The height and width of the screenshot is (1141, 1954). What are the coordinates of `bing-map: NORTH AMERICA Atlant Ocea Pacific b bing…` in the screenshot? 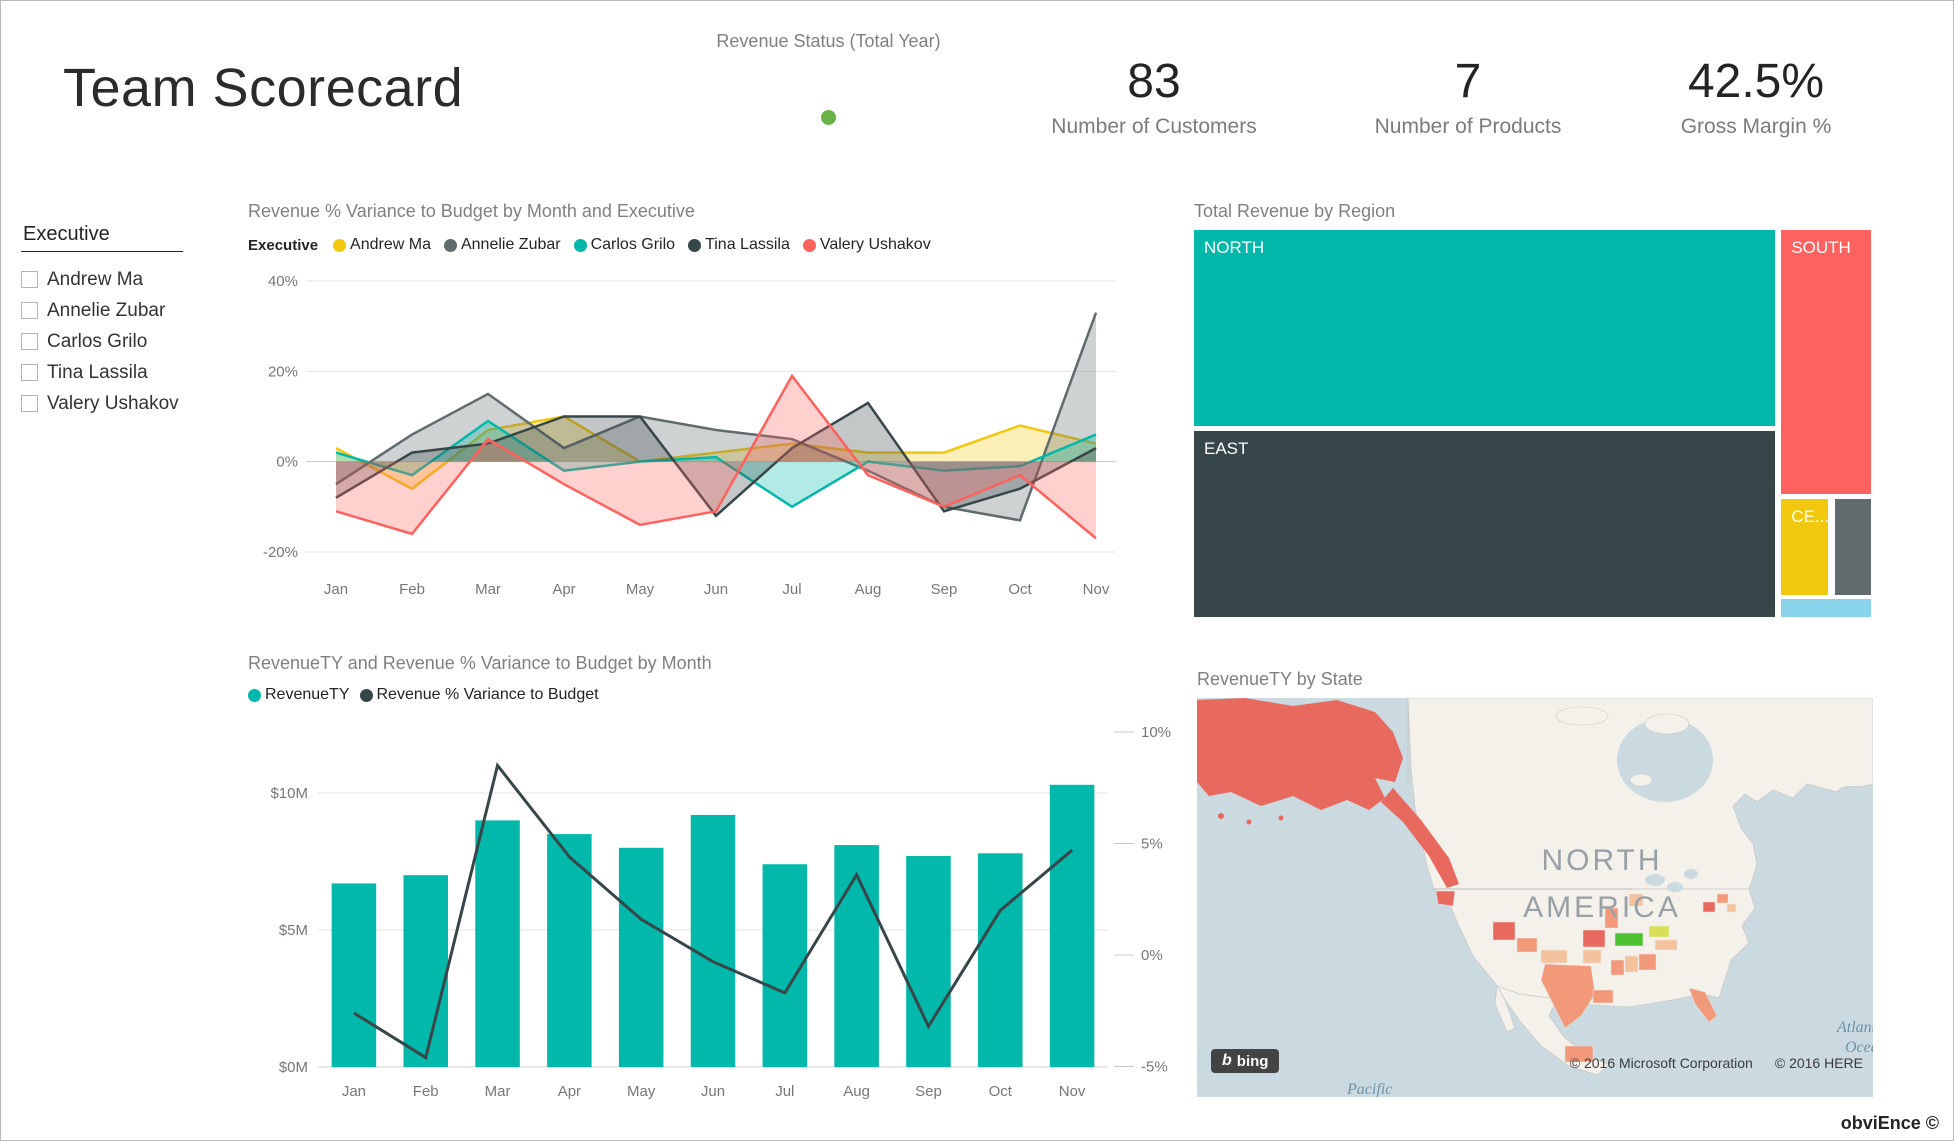 It's located at (1535, 897).